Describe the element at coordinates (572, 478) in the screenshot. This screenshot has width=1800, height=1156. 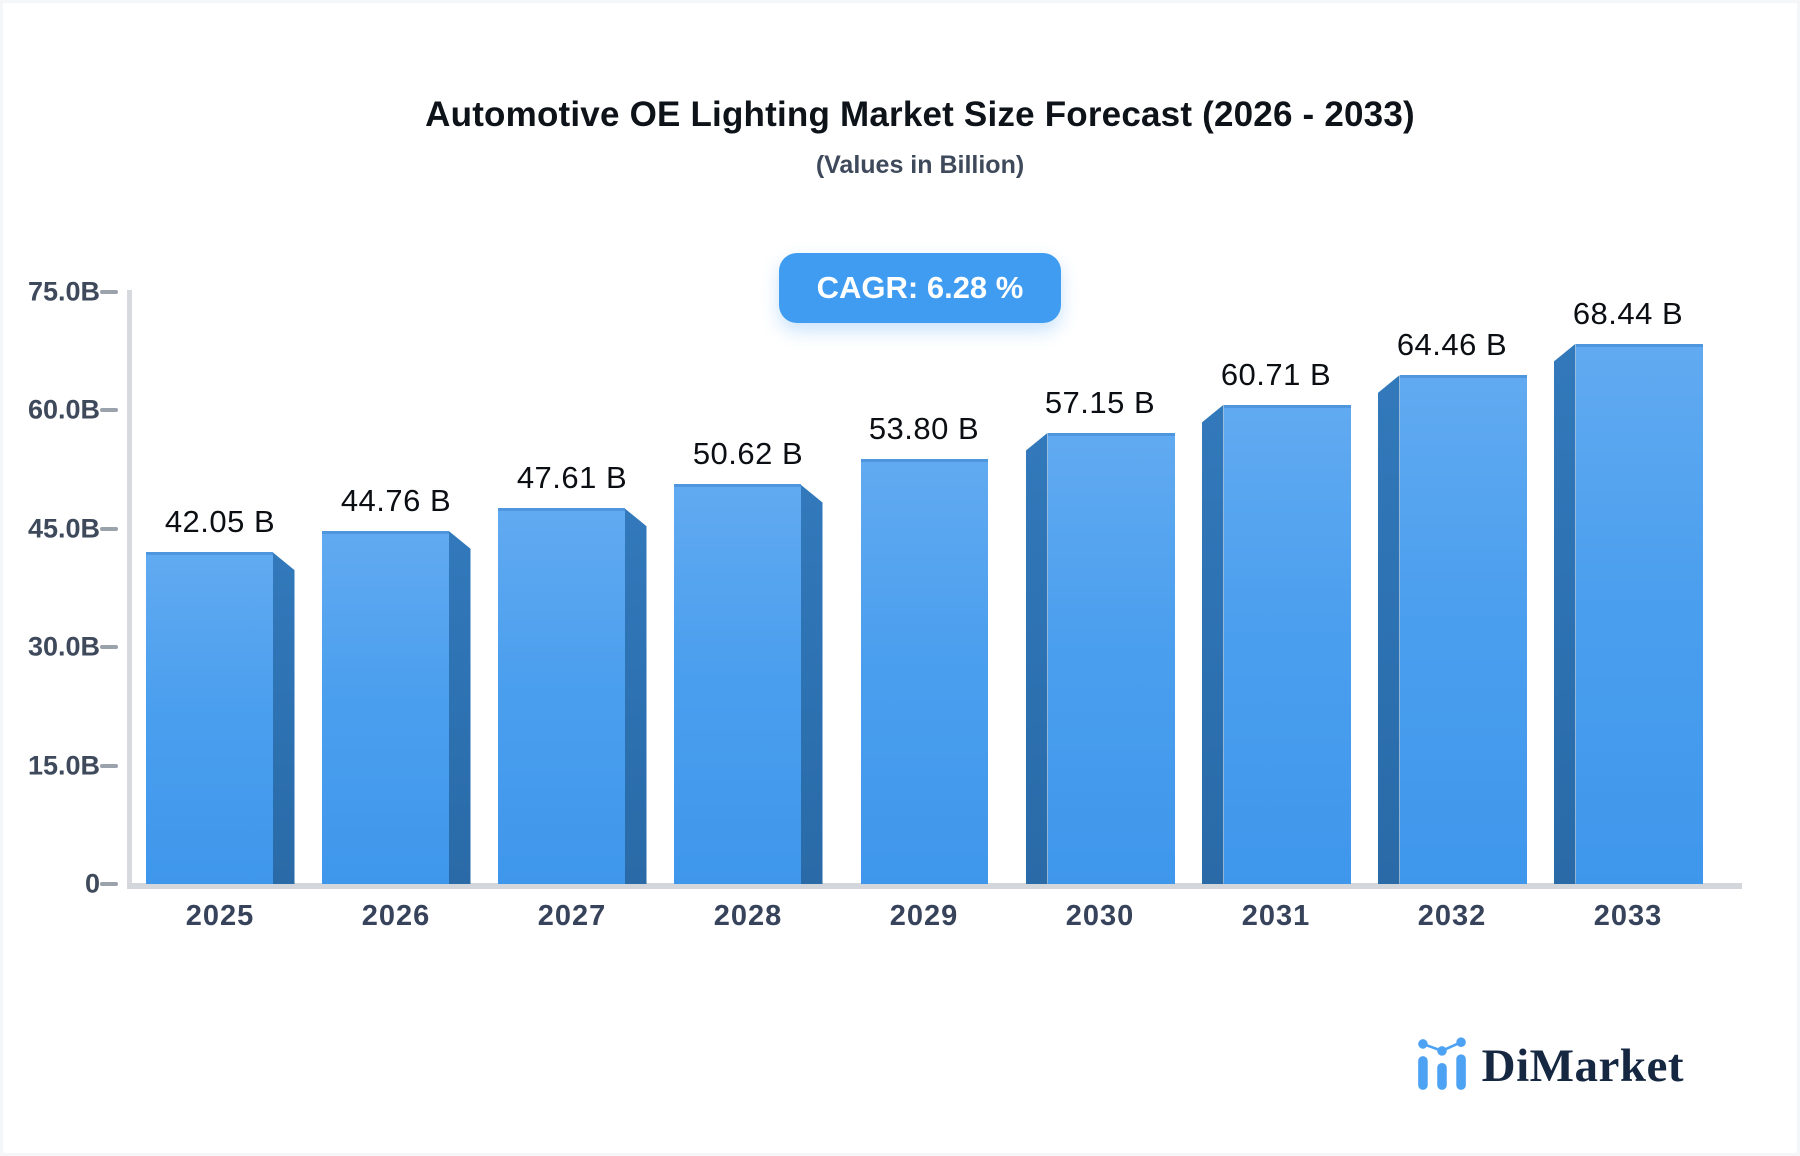
I see `bar-value-label: 47.61 B` at that location.